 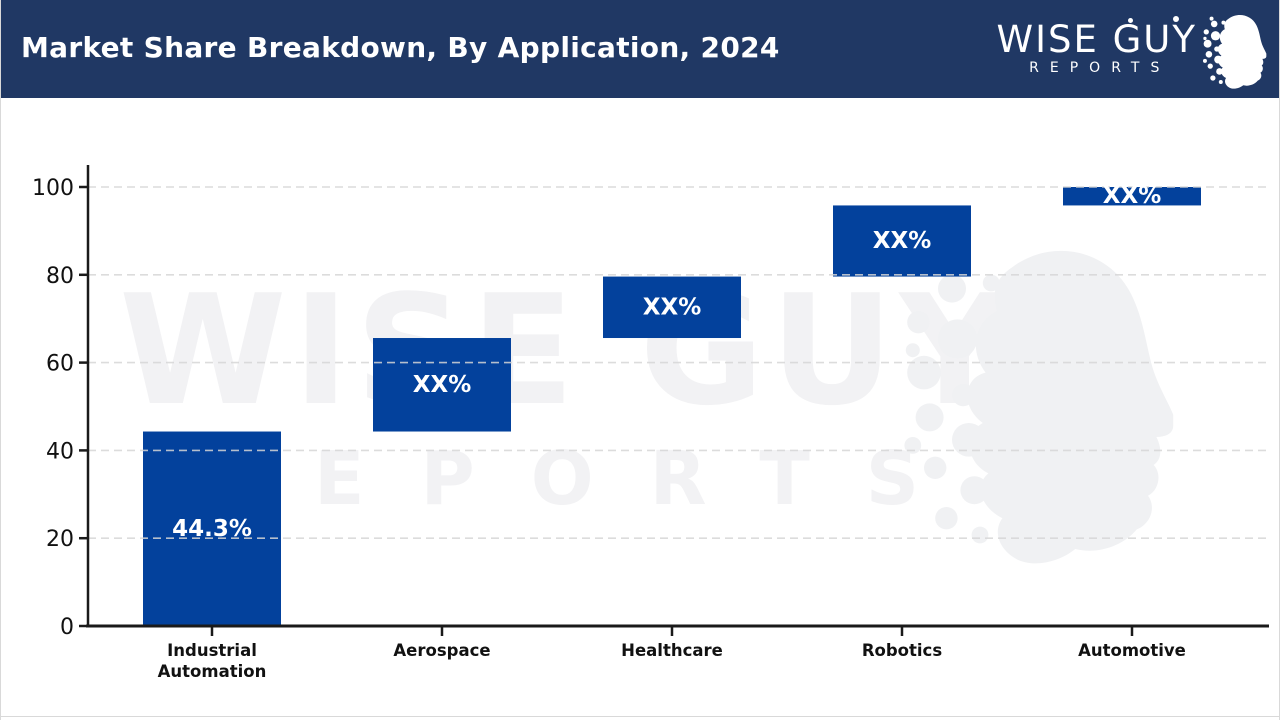 What do you see at coordinates (60, 539) in the screenshot?
I see `y-tick-label: 20` at bounding box center [60, 539].